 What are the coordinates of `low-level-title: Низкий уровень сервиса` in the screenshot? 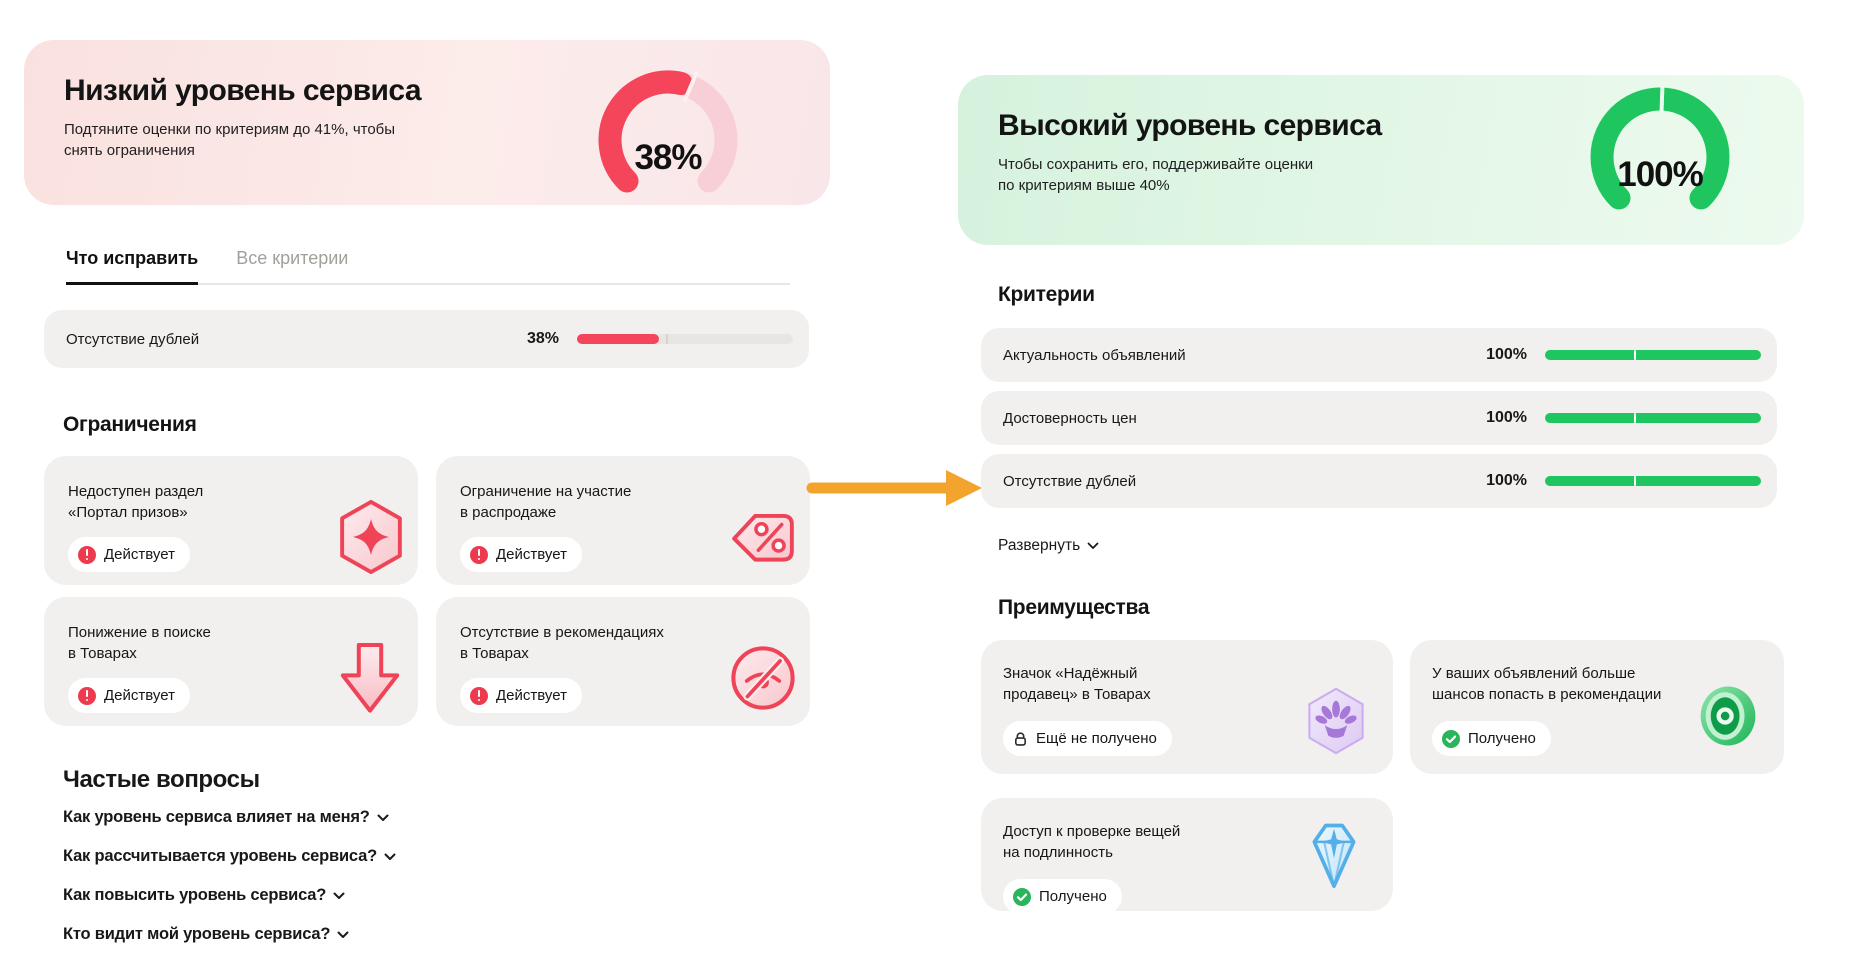 It's located at (243, 90).